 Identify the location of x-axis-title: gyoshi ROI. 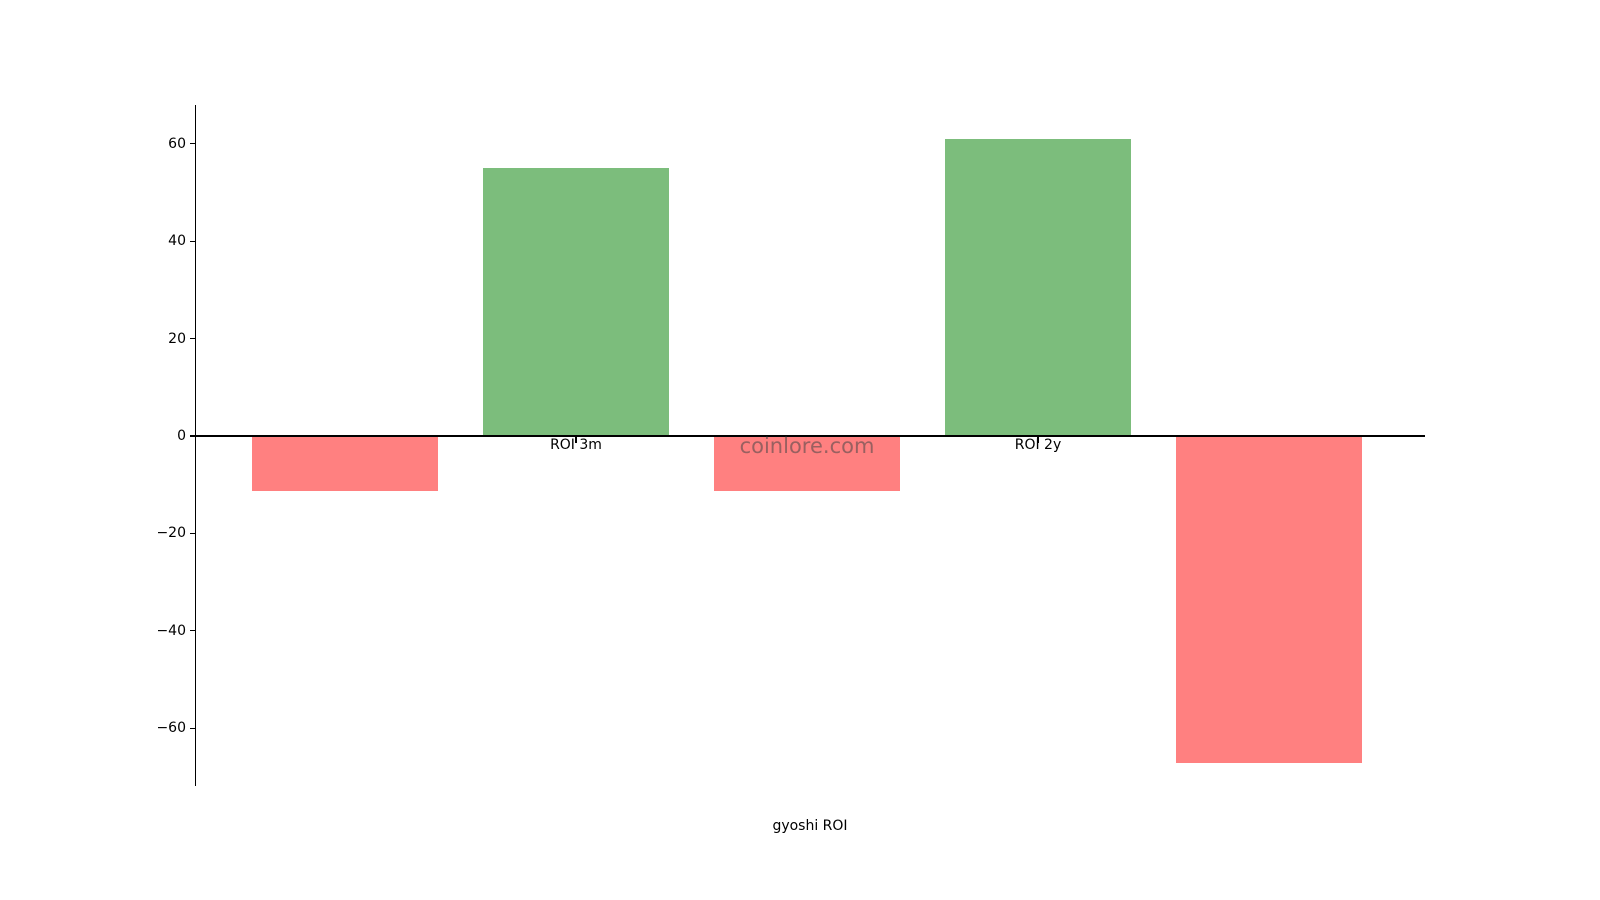
(810, 826).